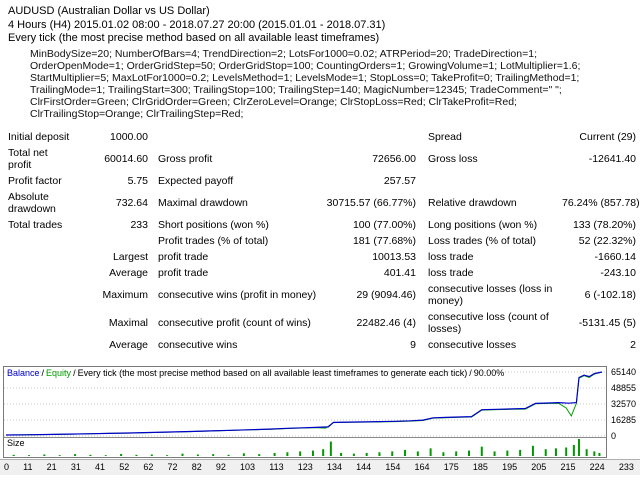  I want to click on report-value: 60014.60, so click(126, 158).